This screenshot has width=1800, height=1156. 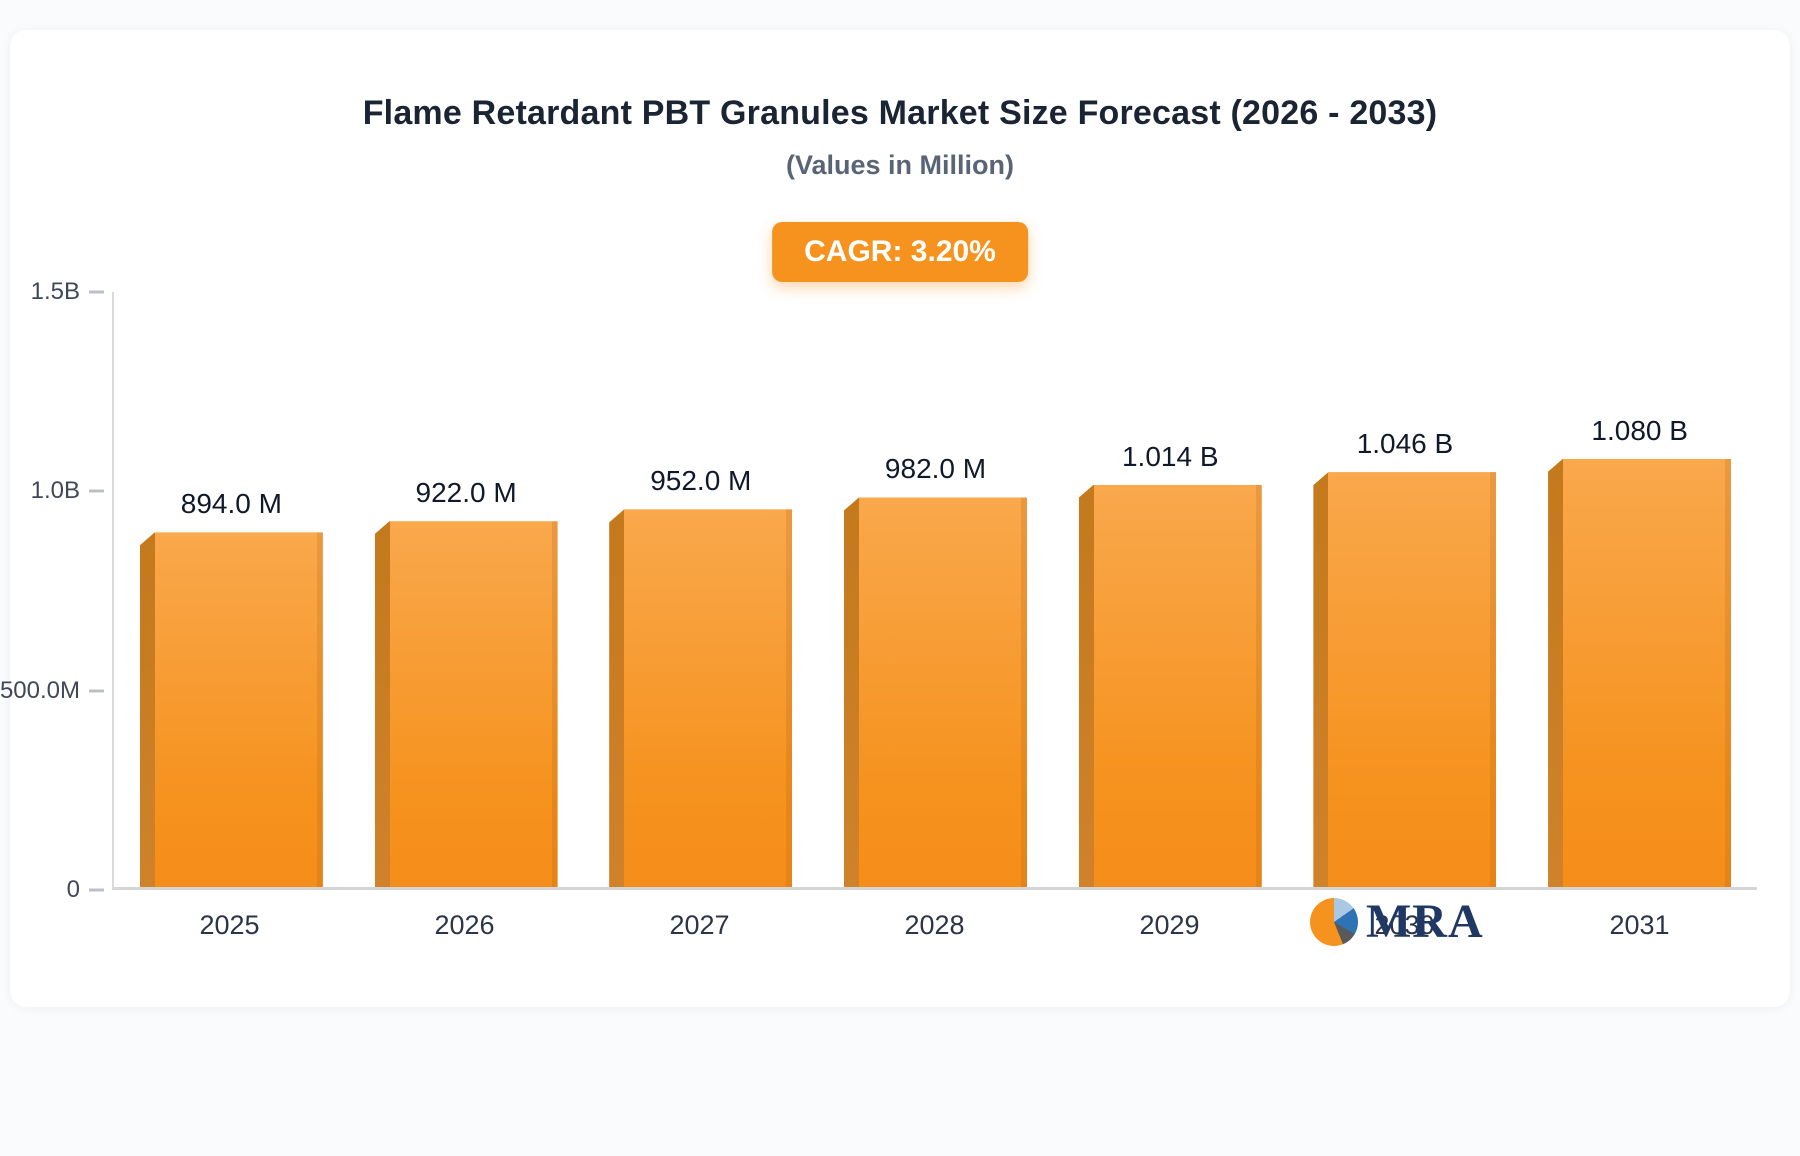 I want to click on chart-subtitle: (Values in Million), so click(x=900, y=165).